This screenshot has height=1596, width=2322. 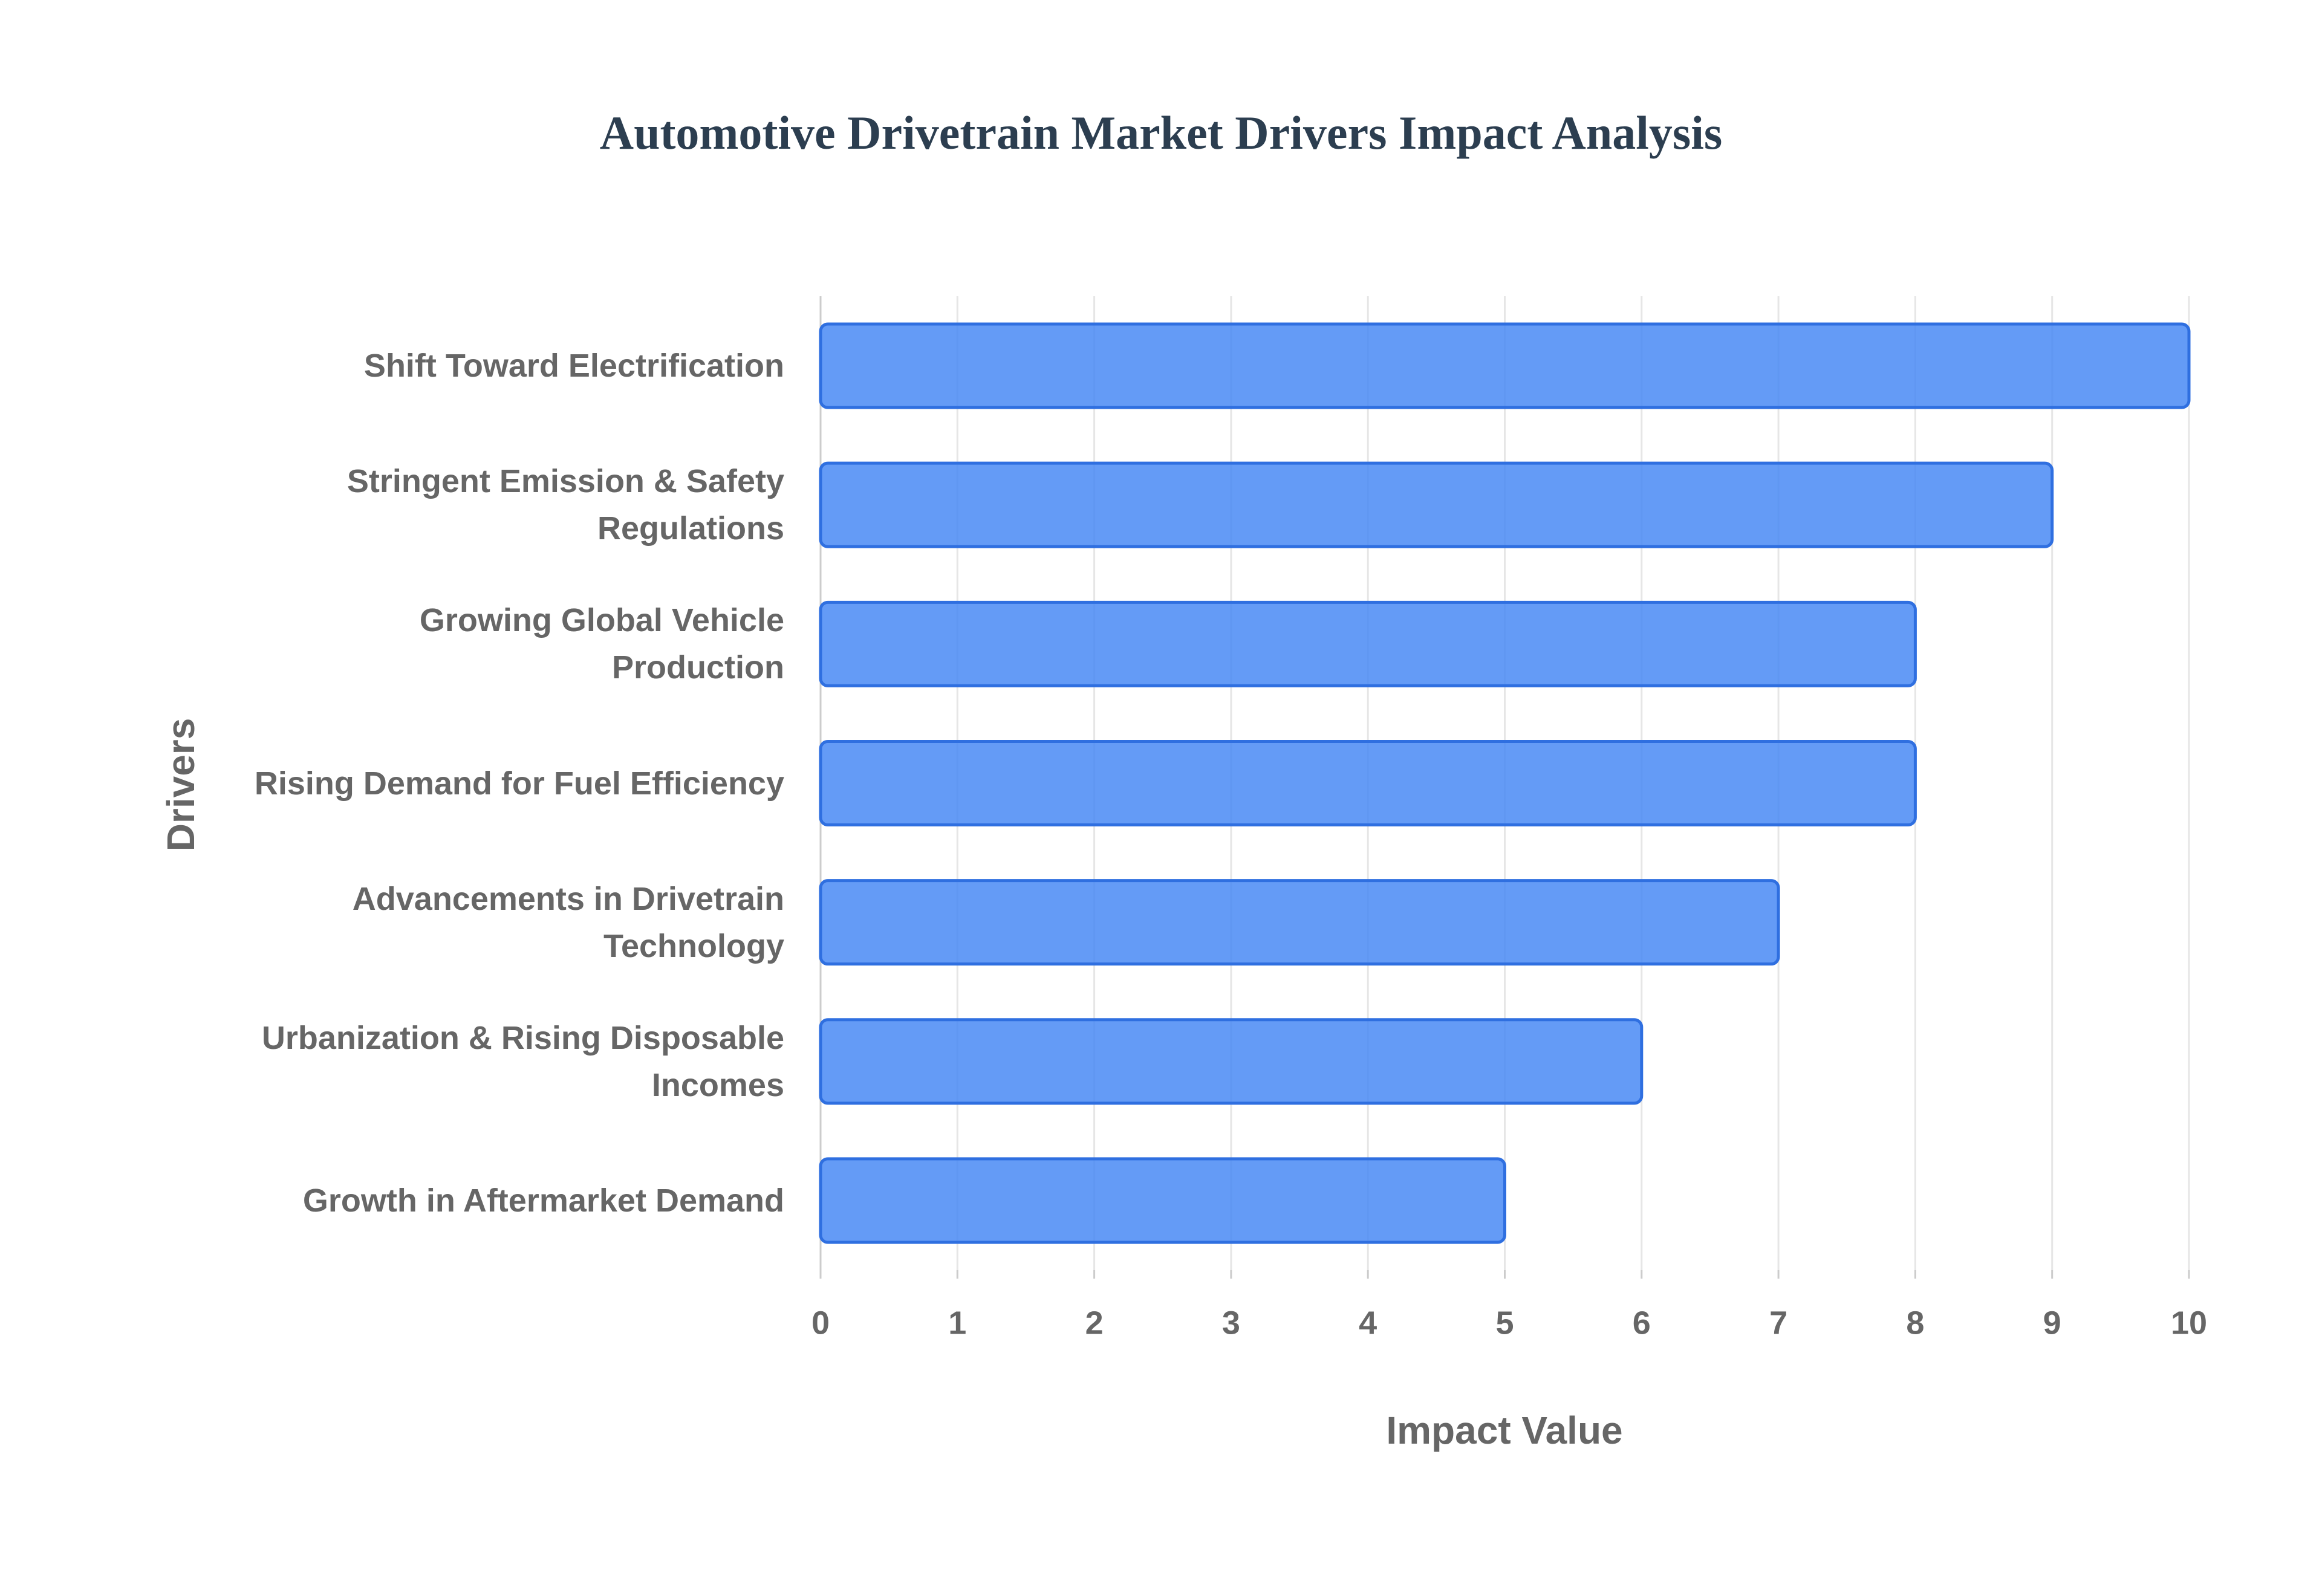 I want to click on x-tick-label: 4, so click(x=1368, y=1323).